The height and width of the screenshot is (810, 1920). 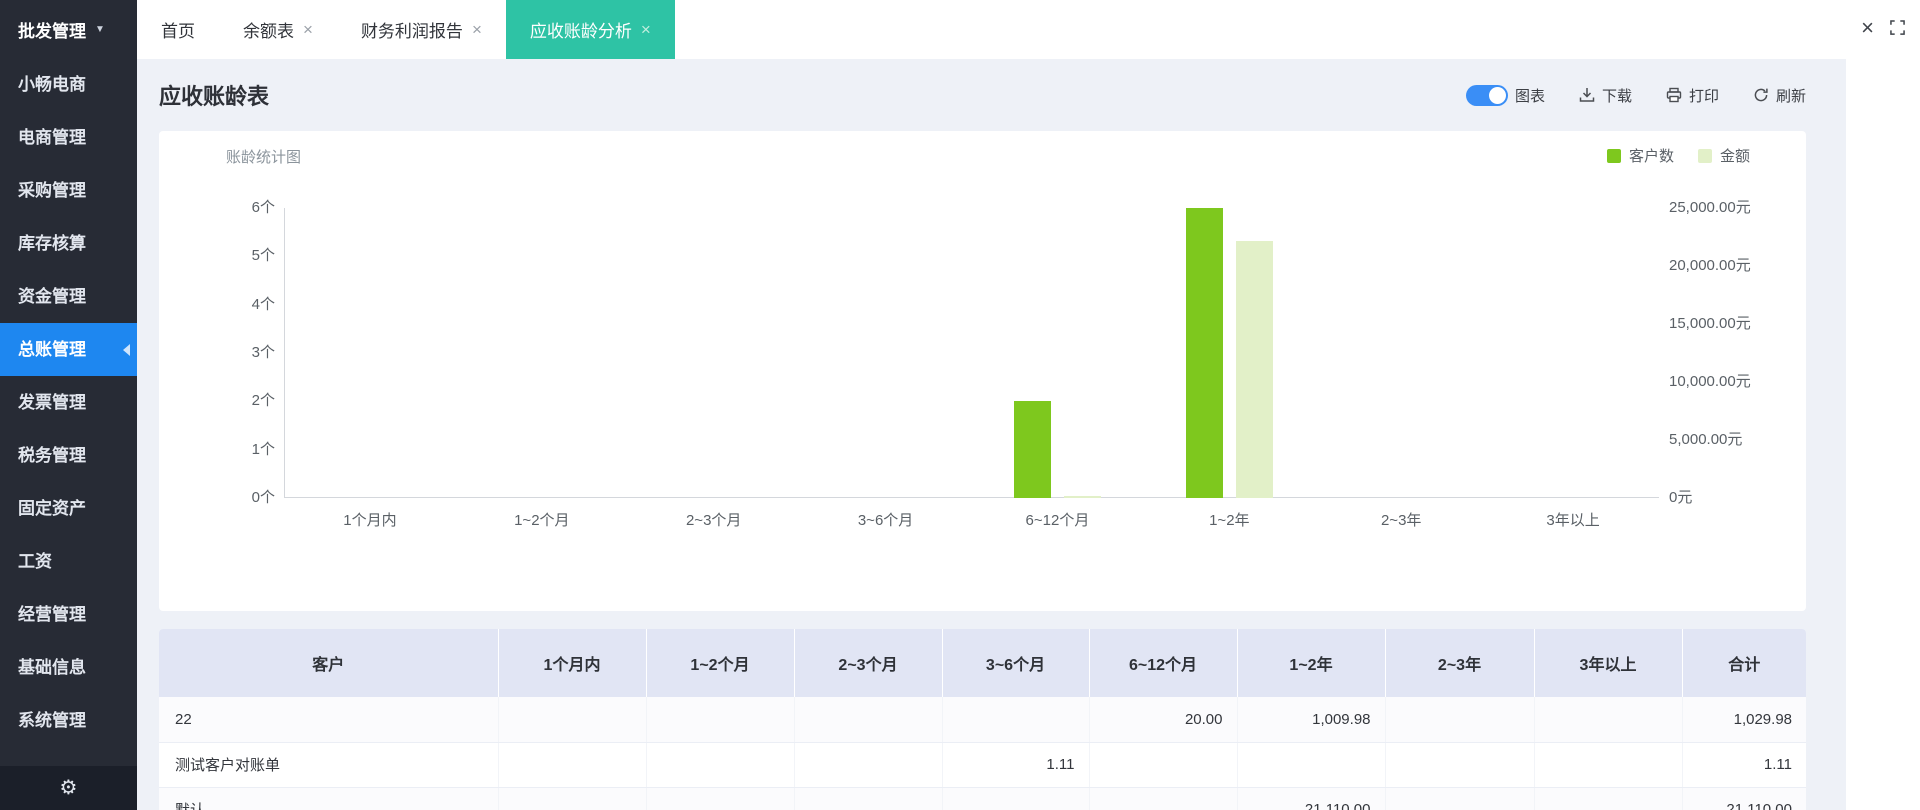 What do you see at coordinates (1229, 520) in the screenshot?
I see `x-axis-label: 1~2年` at bounding box center [1229, 520].